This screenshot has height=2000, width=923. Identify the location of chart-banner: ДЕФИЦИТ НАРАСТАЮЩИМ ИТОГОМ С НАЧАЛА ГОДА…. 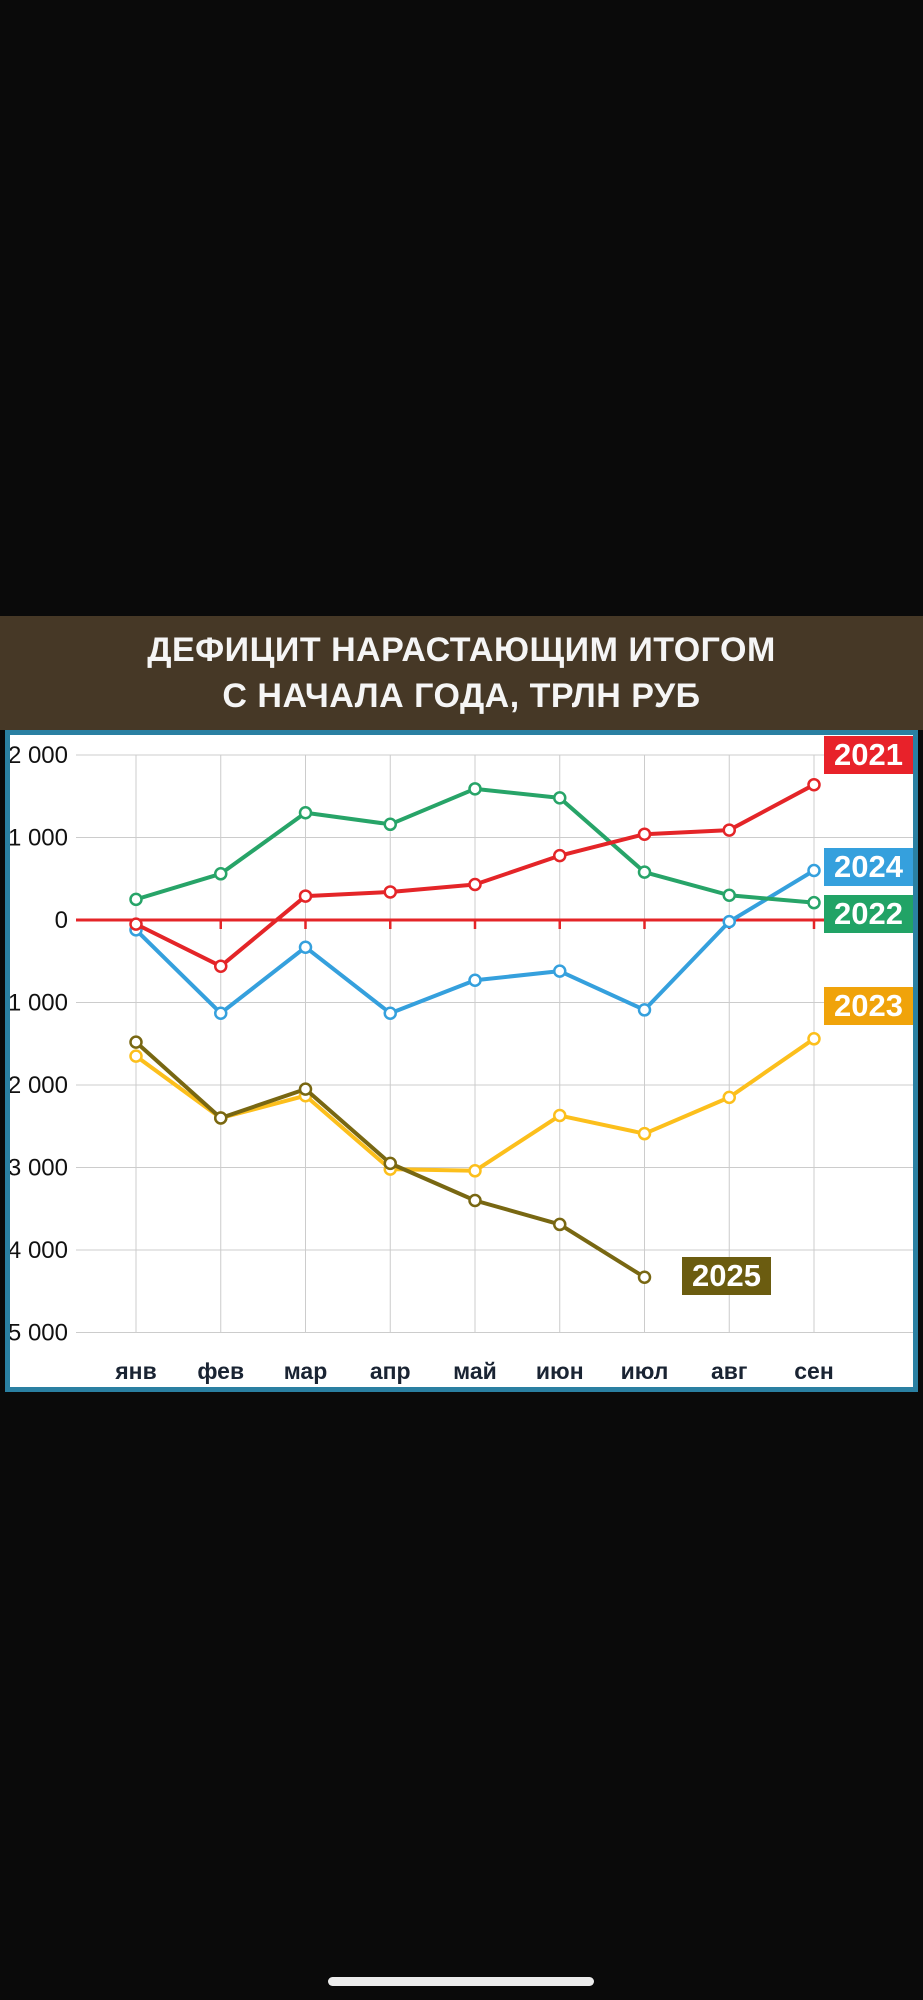
(461, 673).